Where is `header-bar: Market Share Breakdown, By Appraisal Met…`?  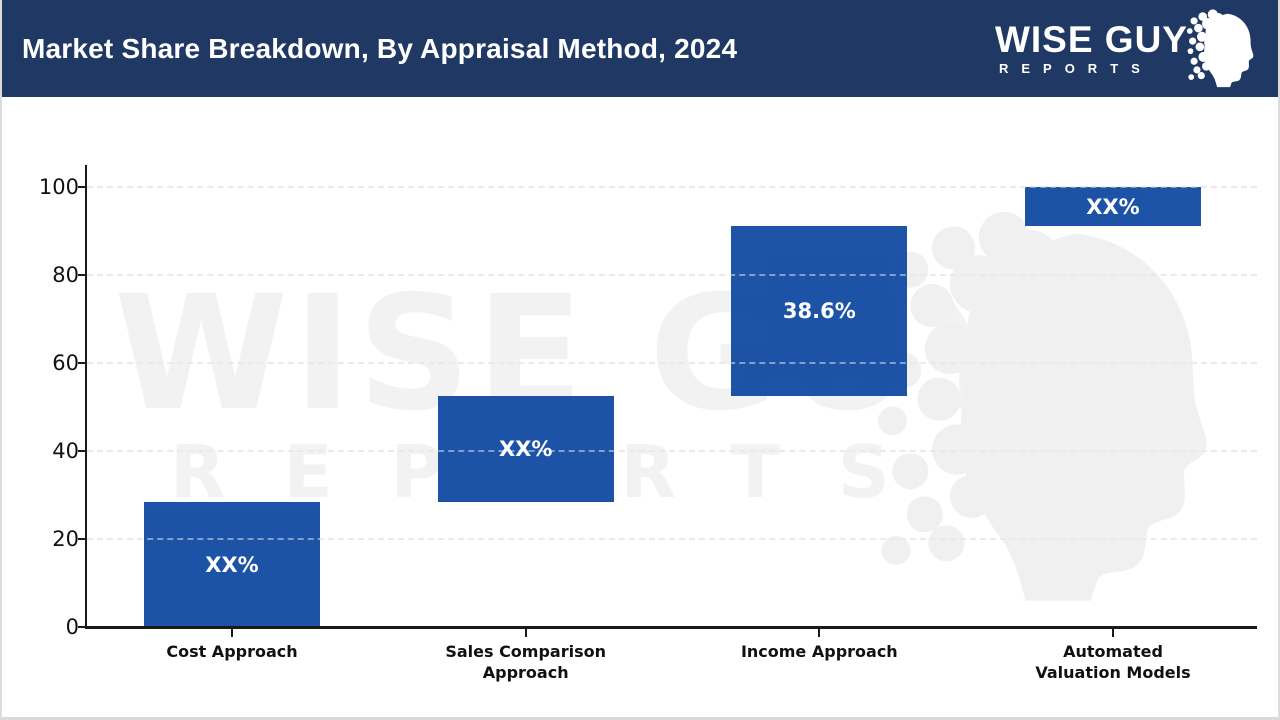 header-bar: Market Share Breakdown, By Appraisal Met… is located at coordinates (640, 48).